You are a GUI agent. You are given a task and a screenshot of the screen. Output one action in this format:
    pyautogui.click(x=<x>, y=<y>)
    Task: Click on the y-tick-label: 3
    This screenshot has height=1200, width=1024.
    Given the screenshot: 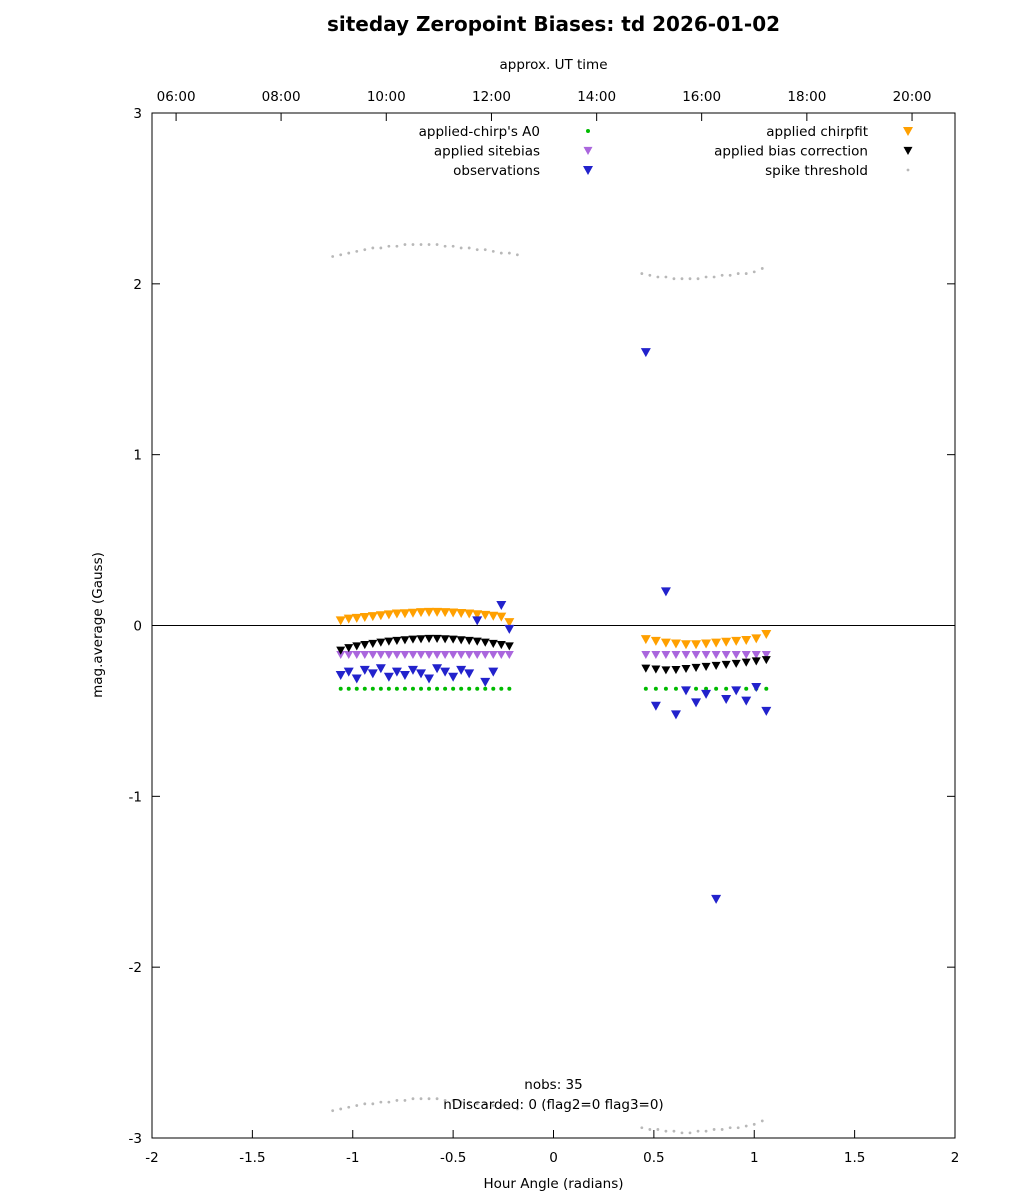 What is the action you would take?
    pyautogui.click(x=137, y=114)
    